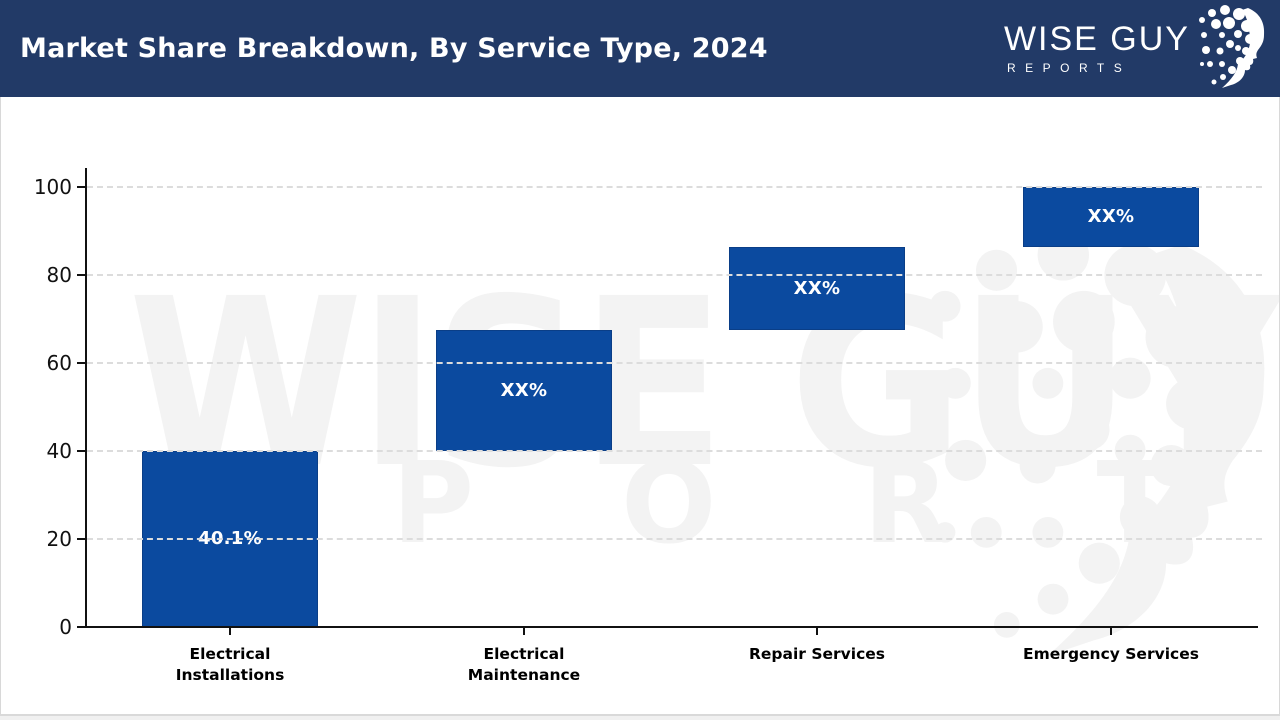 The image size is (1280, 720). I want to click on bar-value-label-repair-services: XX%, so click(817, 288).